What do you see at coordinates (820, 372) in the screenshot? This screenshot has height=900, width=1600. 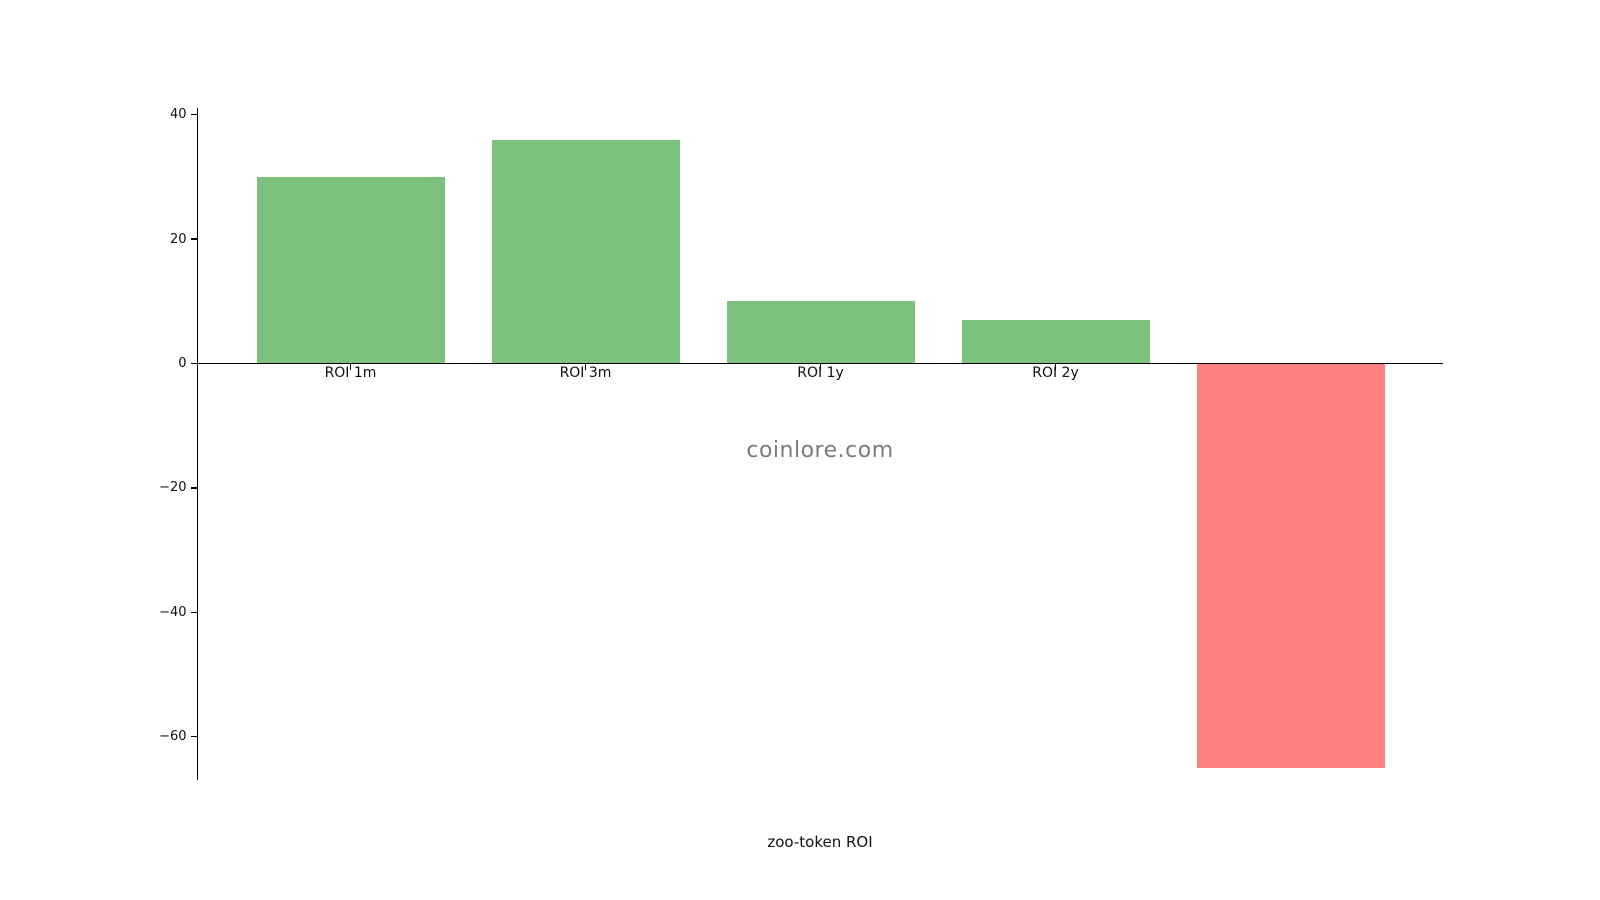 I see `x-tick-label: ROI 1y` at bounding box center [820, 372].